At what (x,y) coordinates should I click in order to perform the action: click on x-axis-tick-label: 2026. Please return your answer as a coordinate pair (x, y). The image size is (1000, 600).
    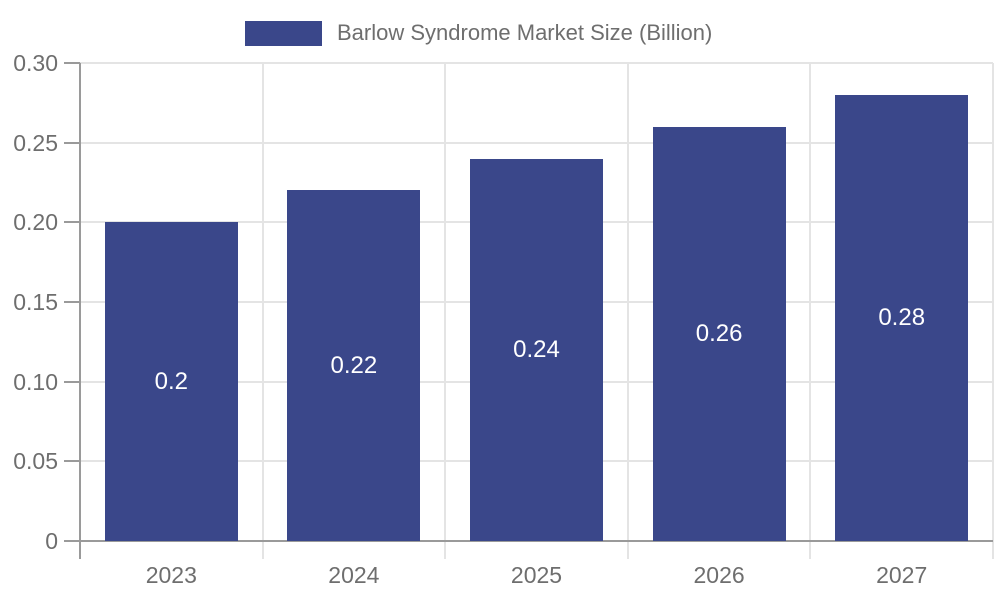
    Looking at the image, I should click on (719, 575).